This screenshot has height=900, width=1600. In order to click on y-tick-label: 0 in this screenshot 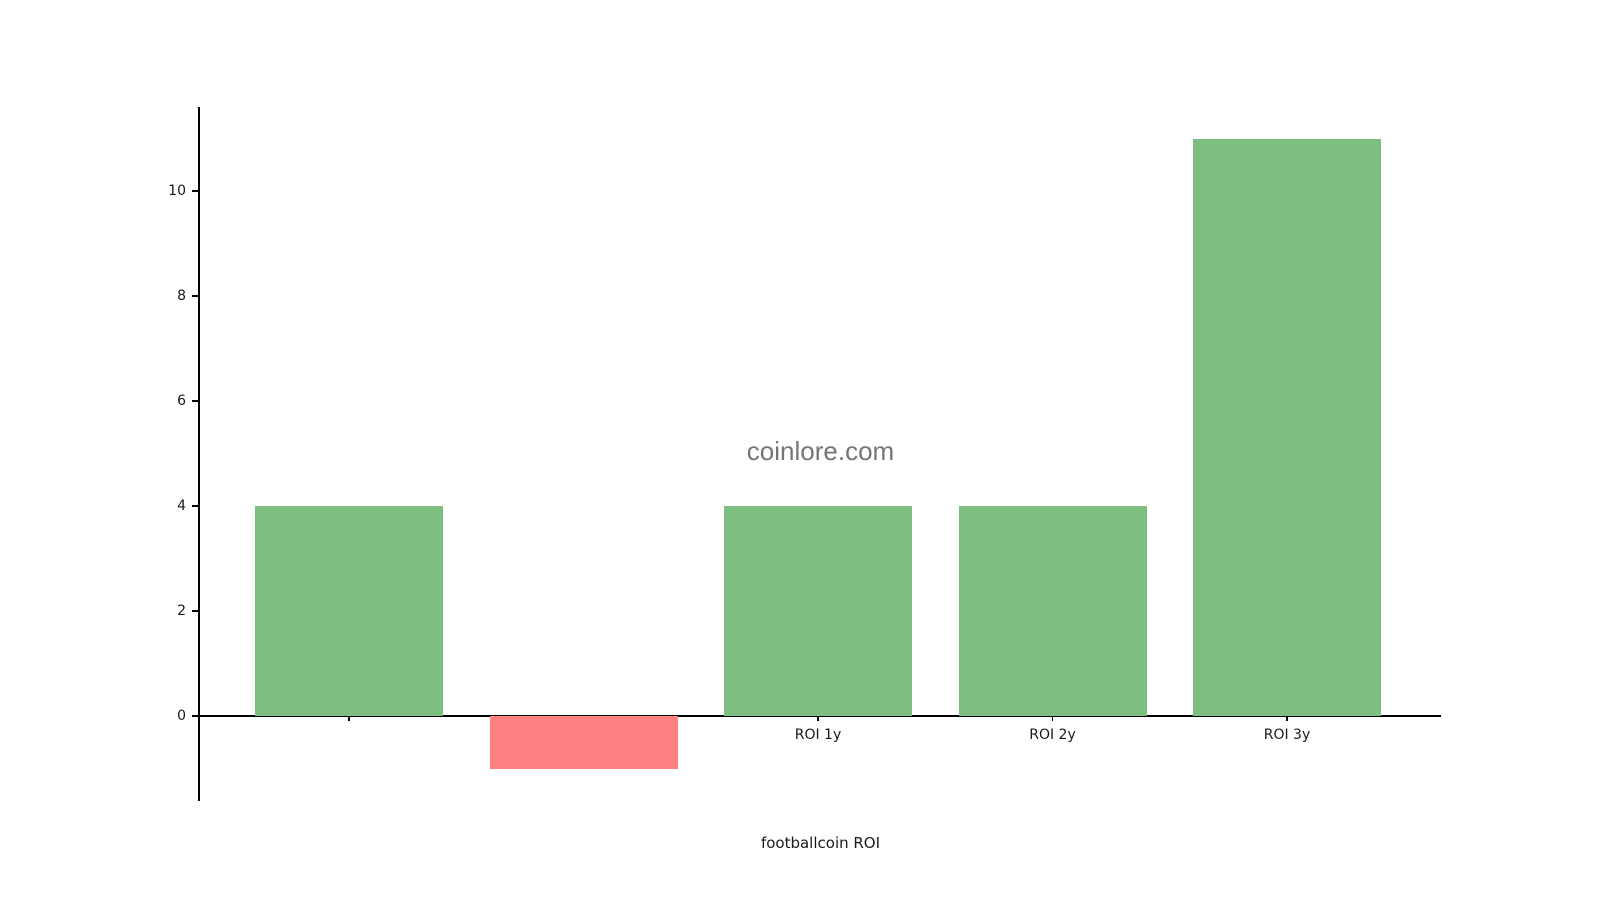, I will do `click(181, 716)`.